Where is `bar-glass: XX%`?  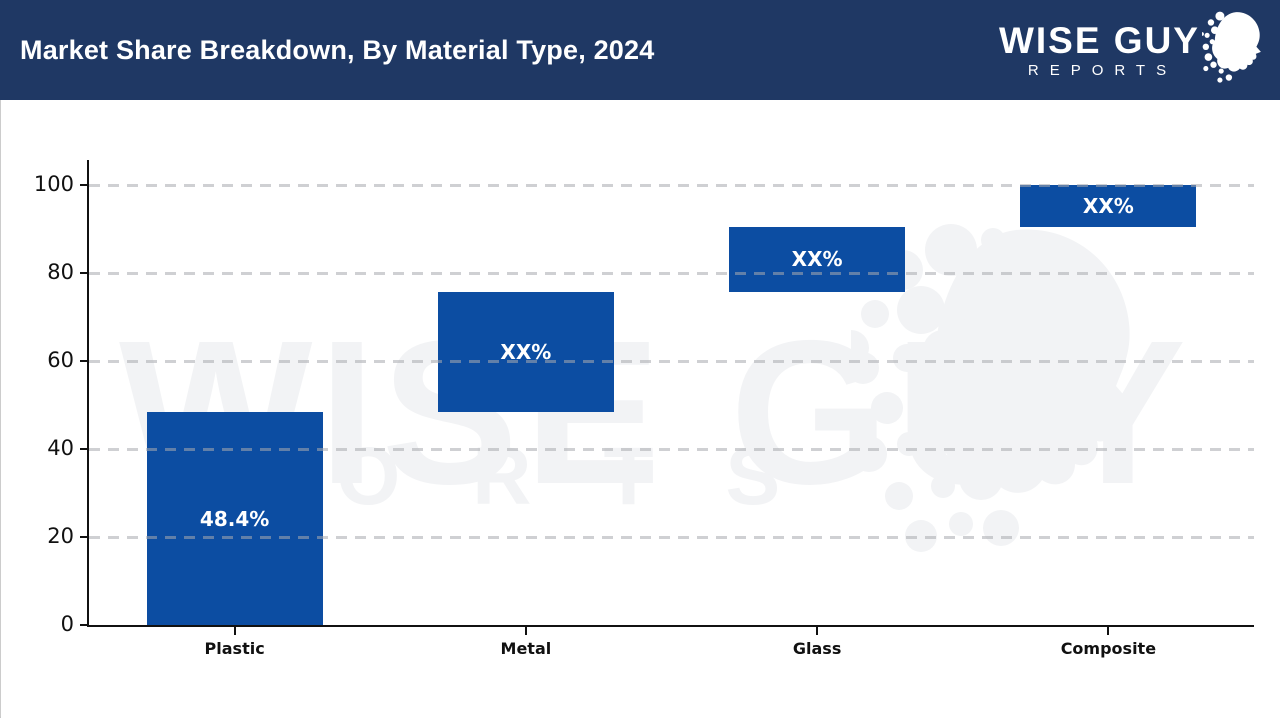 bar-glass: XX% is located at coordinates (817, 259).